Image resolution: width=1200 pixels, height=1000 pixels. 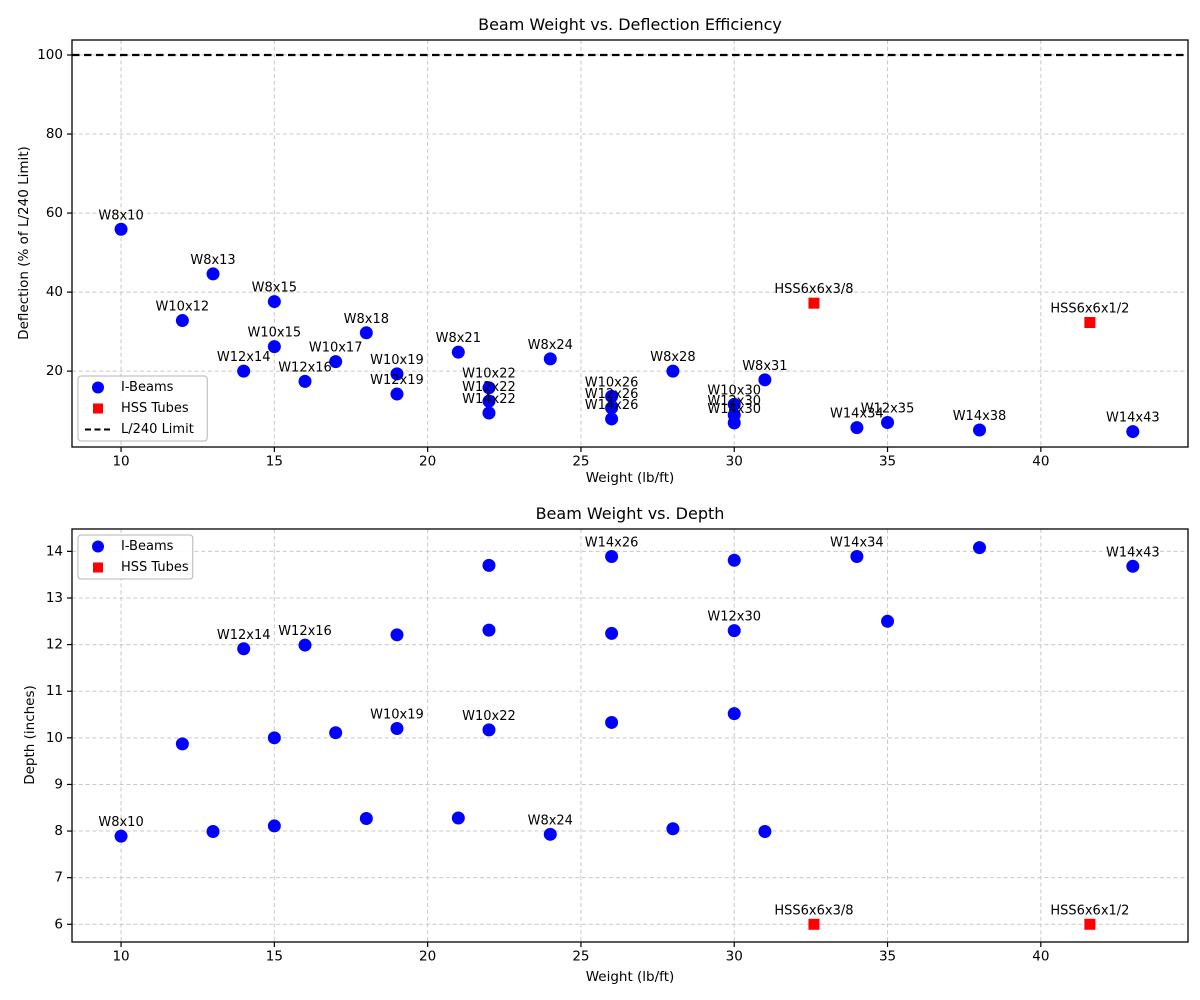 What do you see at coordinates (458, 338) in the screenshot?
I see `point-label-W8x21: W8x21` at bounding box center [458, 338].